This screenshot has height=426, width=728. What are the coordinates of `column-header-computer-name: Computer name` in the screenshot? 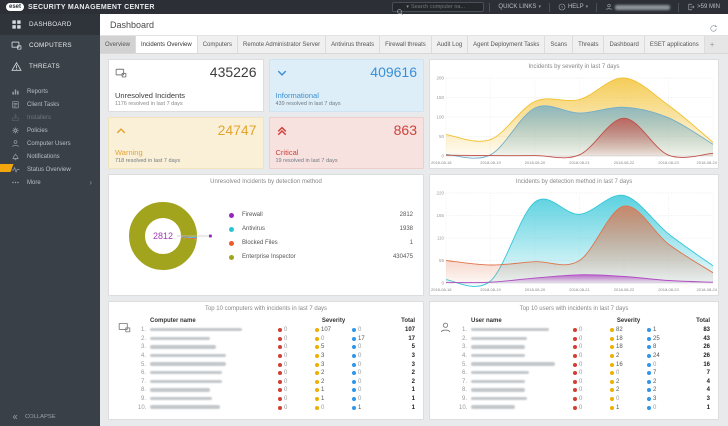 It's located at (173, 321).